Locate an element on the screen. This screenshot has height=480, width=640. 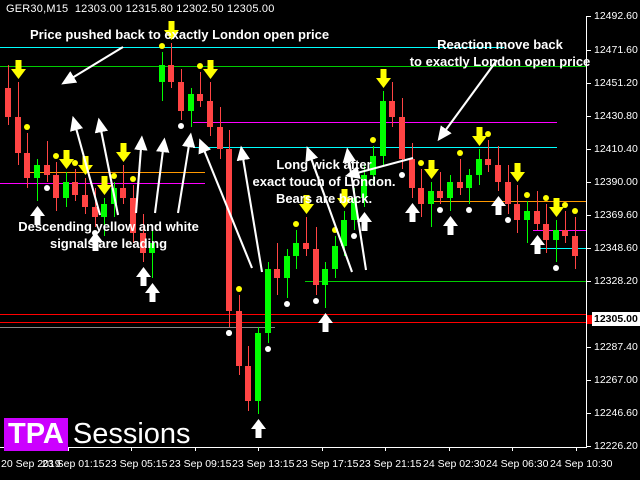
time-label: 23 Sep 09:15 is located at coordinates (200, 464).